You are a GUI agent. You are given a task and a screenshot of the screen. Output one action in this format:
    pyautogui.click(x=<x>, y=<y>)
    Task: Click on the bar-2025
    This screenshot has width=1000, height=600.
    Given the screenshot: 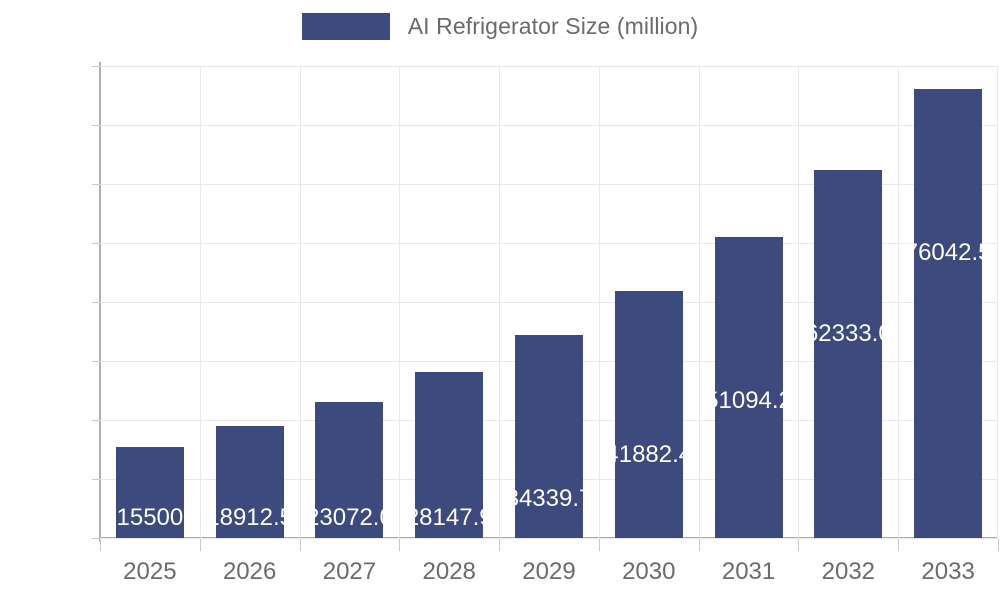 What is the action you would take?
    pyautogui.click(x=149, y=492)
    